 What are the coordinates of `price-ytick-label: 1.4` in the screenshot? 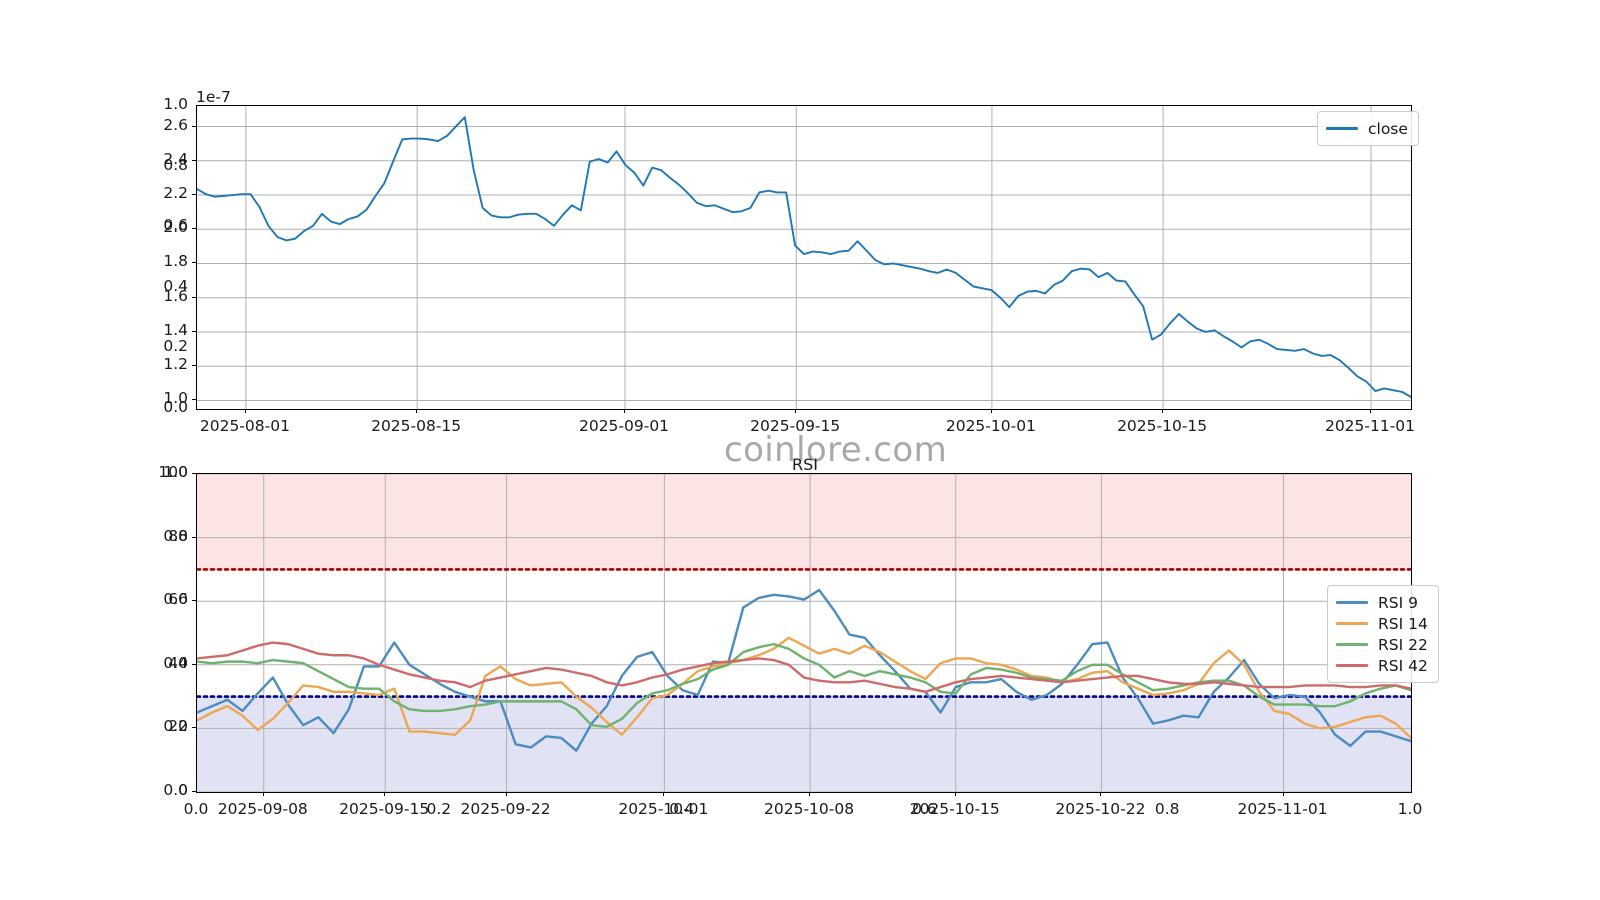 It's located at (175, 329).